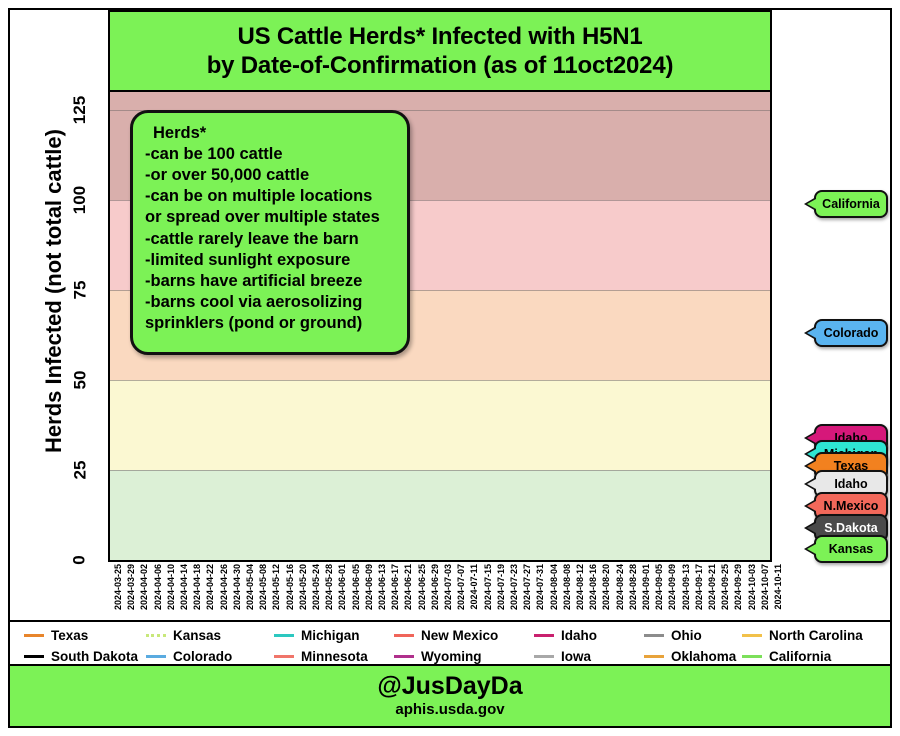 The width and height of the screenshot is (900, 736). Describe the element at coordinates (56, 635) in the screenshot. I see `legend-item: Texas` at that location.